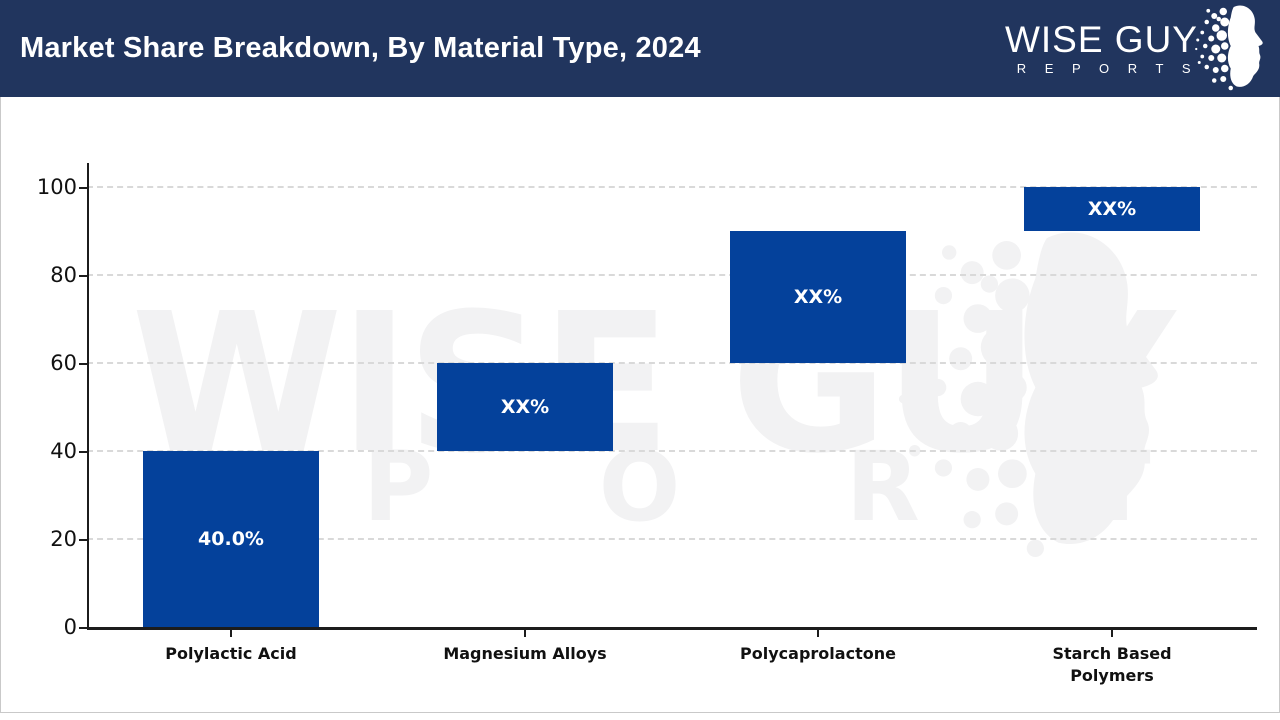  What do you see at coordinates (1101, 39) in the screenshot?
I see `logo-wordmark: WISE GUY` at bounding box center [1101, 39].